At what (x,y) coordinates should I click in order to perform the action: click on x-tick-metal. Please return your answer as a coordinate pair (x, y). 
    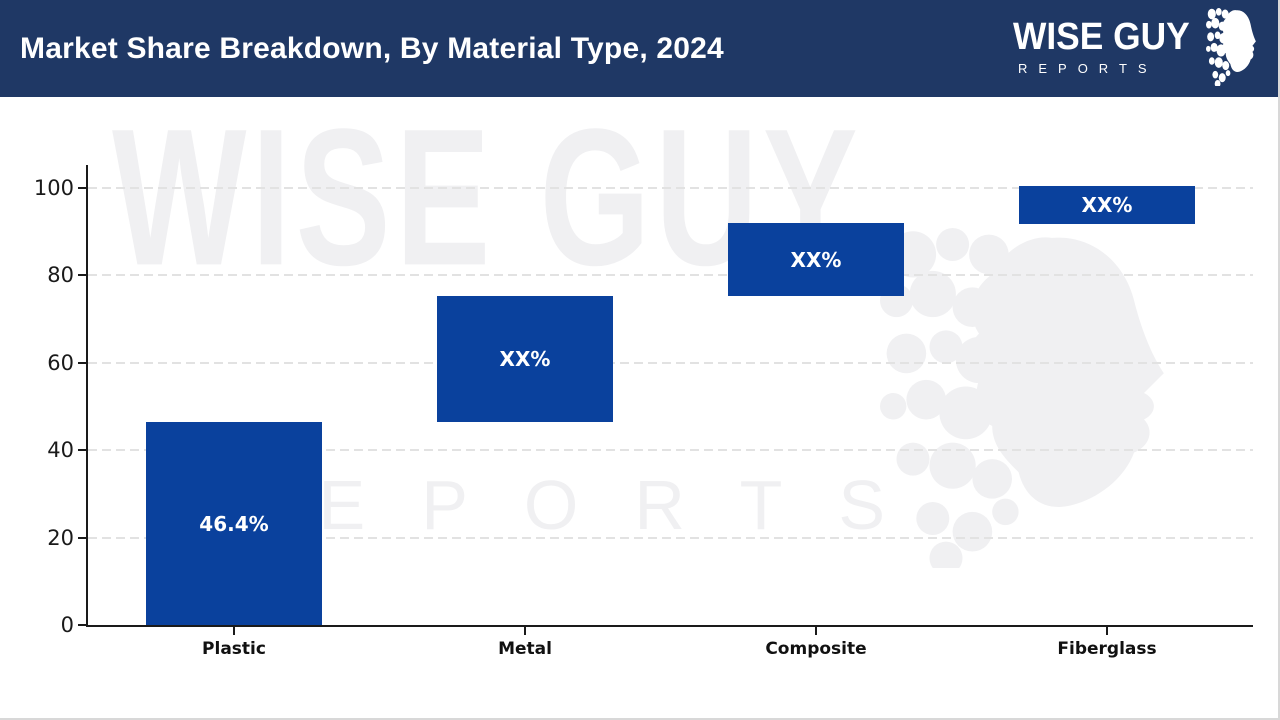
    Looking at the image, I should click on (525, 631).